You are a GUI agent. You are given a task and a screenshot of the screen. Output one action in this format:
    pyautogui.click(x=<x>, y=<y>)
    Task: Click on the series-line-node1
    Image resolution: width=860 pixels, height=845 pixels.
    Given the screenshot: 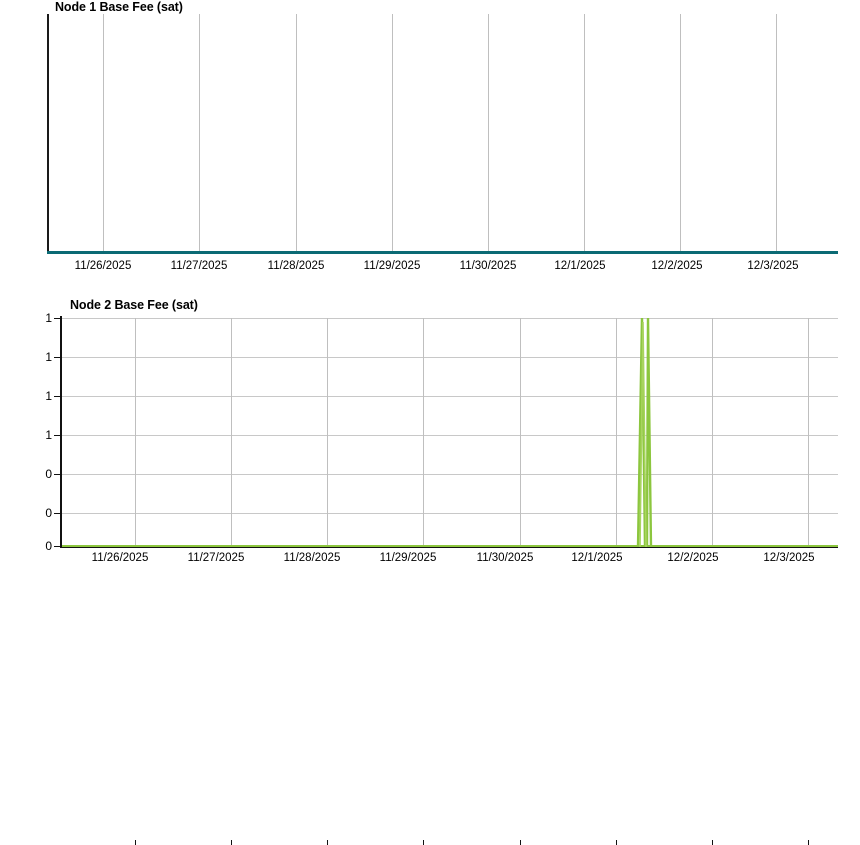 What is the action you would take?
    pyautogui.click(x=442, y=252)
    